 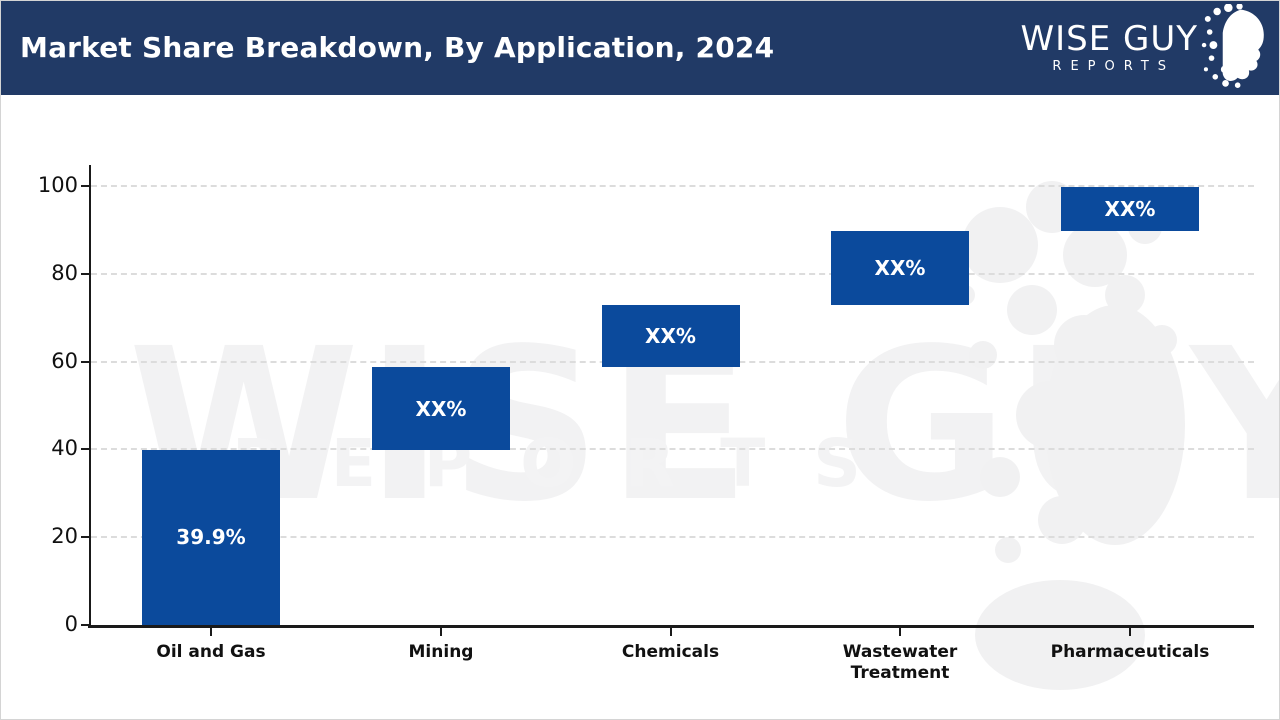 I want to click on y-tick-label: 20, so click(x=64, y=536).